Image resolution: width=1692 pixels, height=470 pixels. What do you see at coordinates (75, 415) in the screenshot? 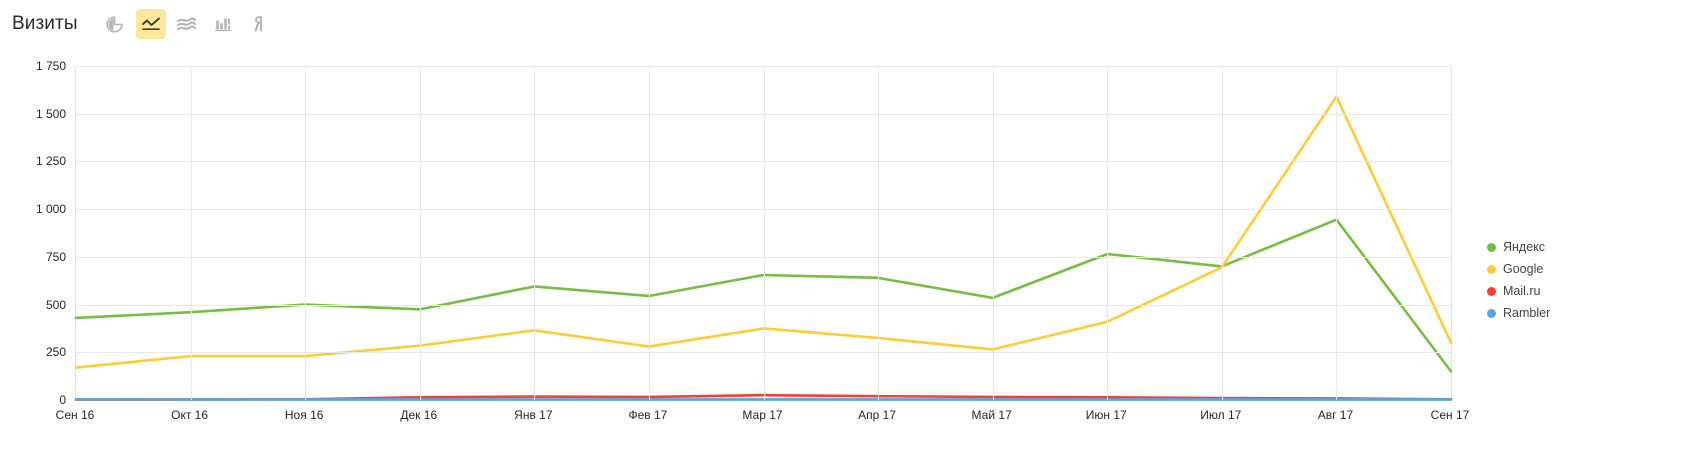
I see `x-axis-tick-label: Сен 16` at bounding box center [75, 415].